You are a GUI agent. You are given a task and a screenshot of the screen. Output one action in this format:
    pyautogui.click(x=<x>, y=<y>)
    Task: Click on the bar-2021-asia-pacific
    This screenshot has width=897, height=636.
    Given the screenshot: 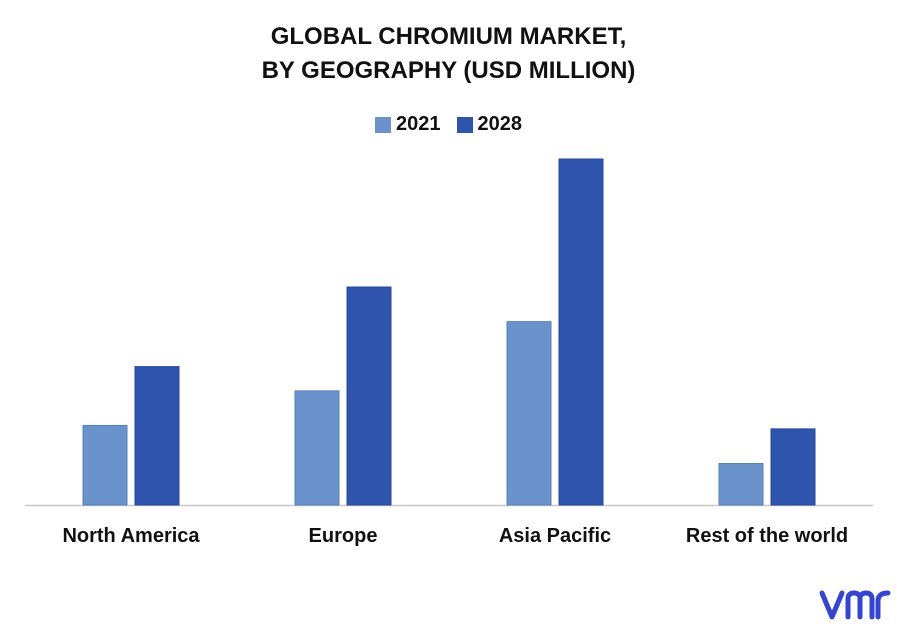 What is the action you would take?
    pyautogui.click(x=529, y=413)
    